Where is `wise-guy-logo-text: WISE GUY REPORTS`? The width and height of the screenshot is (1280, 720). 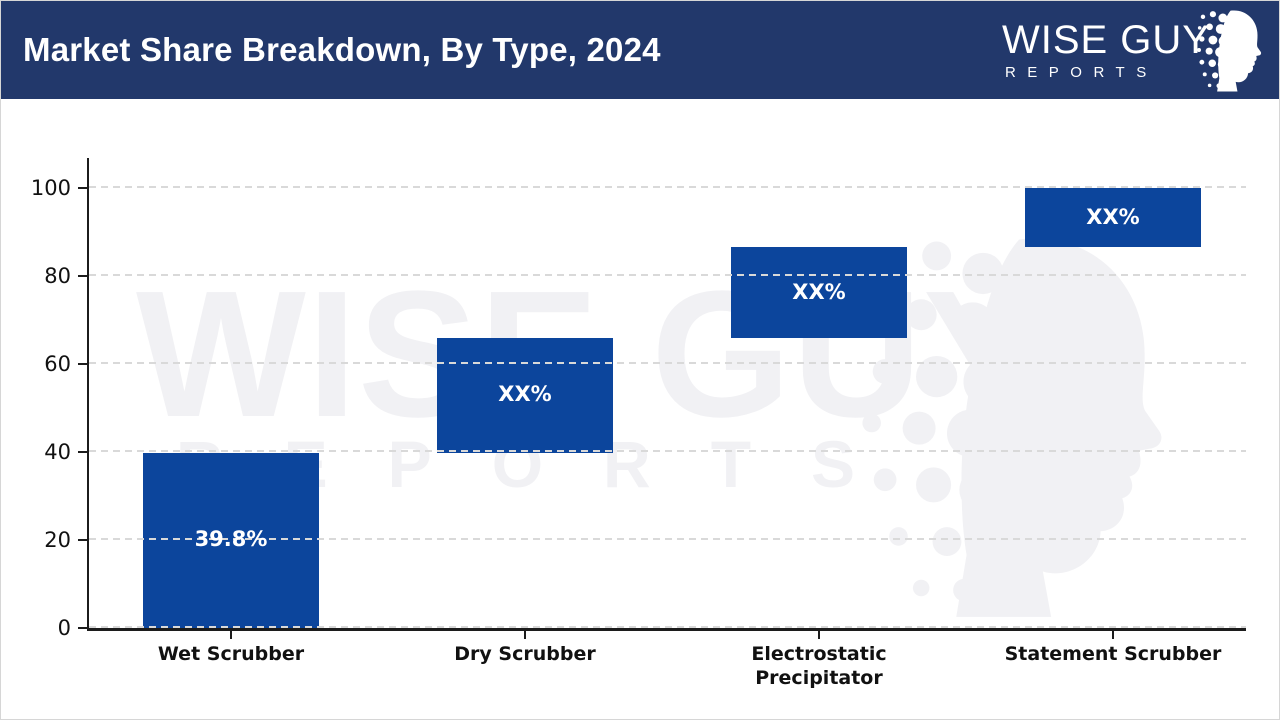 wise-guy-logo-text: WISE GUY REPORTS is located at coordinates (1106, 50).